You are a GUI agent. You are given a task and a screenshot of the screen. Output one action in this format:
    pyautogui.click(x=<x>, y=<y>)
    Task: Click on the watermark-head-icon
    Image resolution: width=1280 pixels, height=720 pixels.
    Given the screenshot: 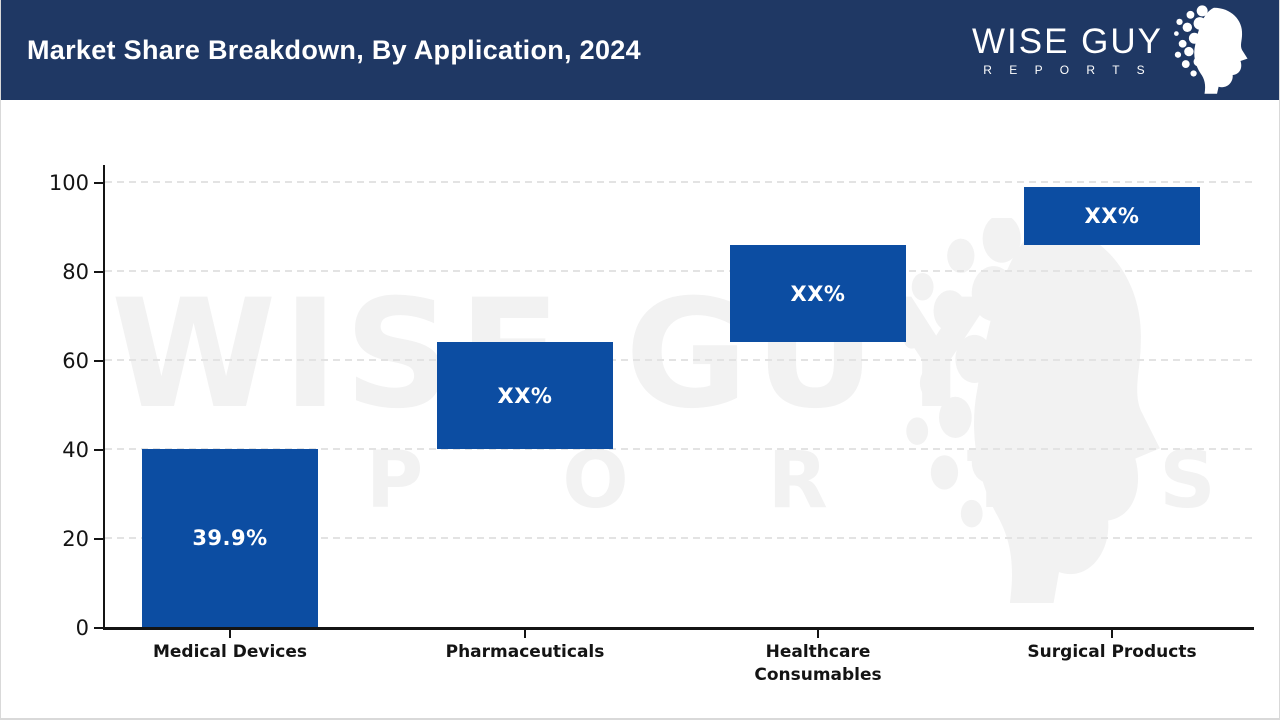 What is the action you would take?
    pyautogui.click(x=1031, y=410)
    